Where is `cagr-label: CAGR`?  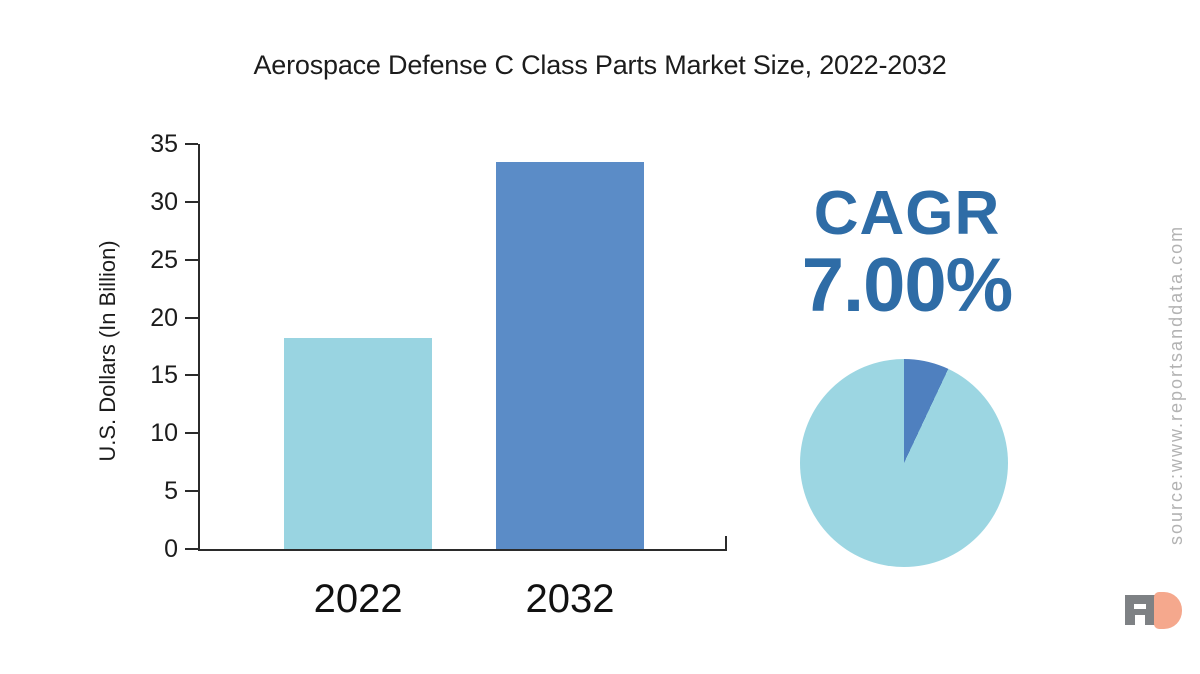 cagr-label: CAGR is located at coordinates (907, 213).